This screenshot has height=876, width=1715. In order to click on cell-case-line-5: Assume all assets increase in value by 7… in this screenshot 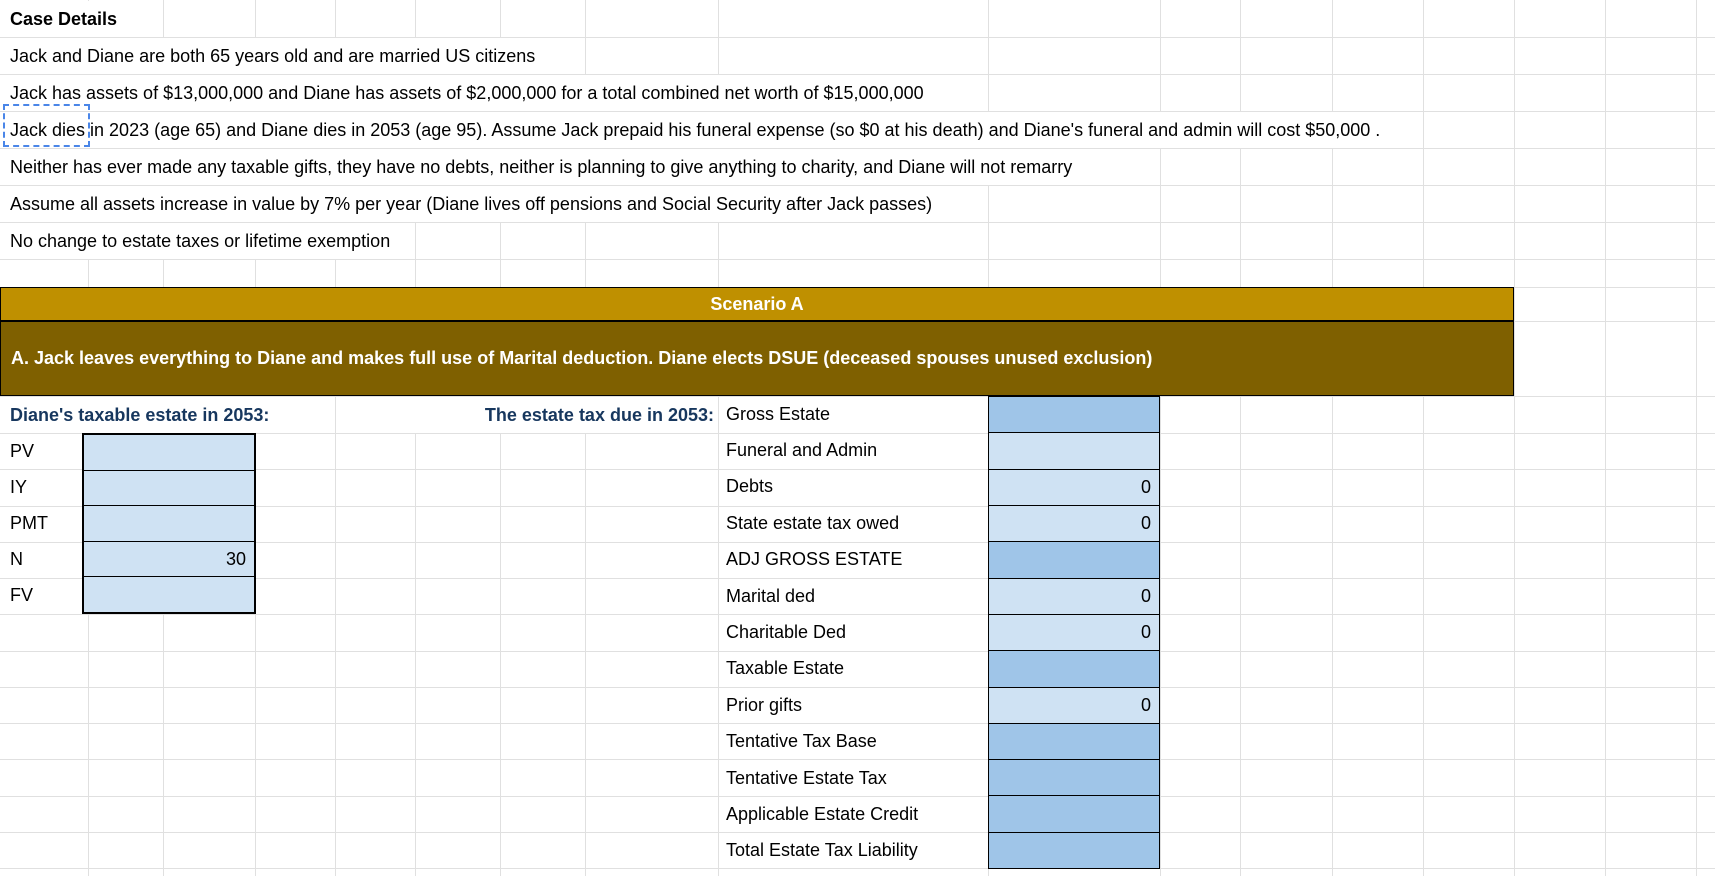, I will do `click(471, 204)`.